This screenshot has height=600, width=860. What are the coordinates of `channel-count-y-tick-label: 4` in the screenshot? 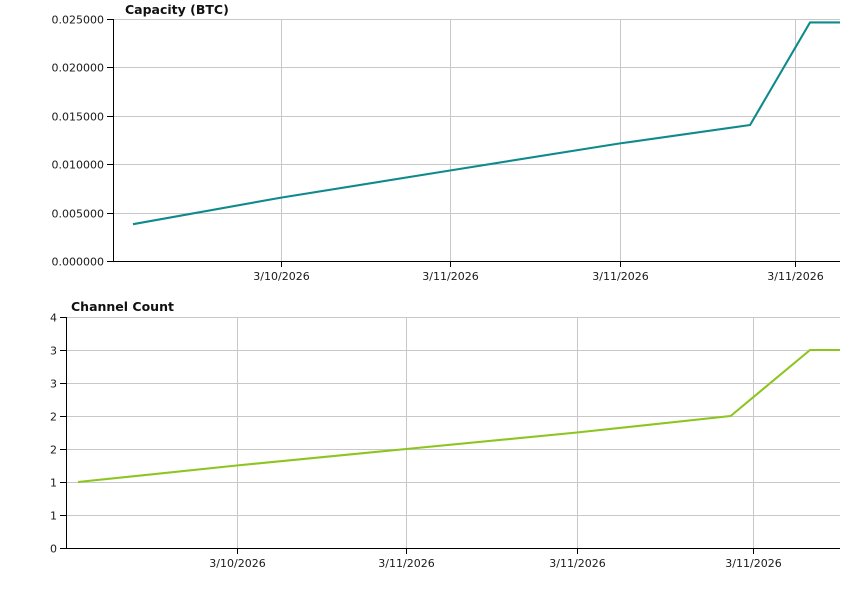 It's located at (53, 318).